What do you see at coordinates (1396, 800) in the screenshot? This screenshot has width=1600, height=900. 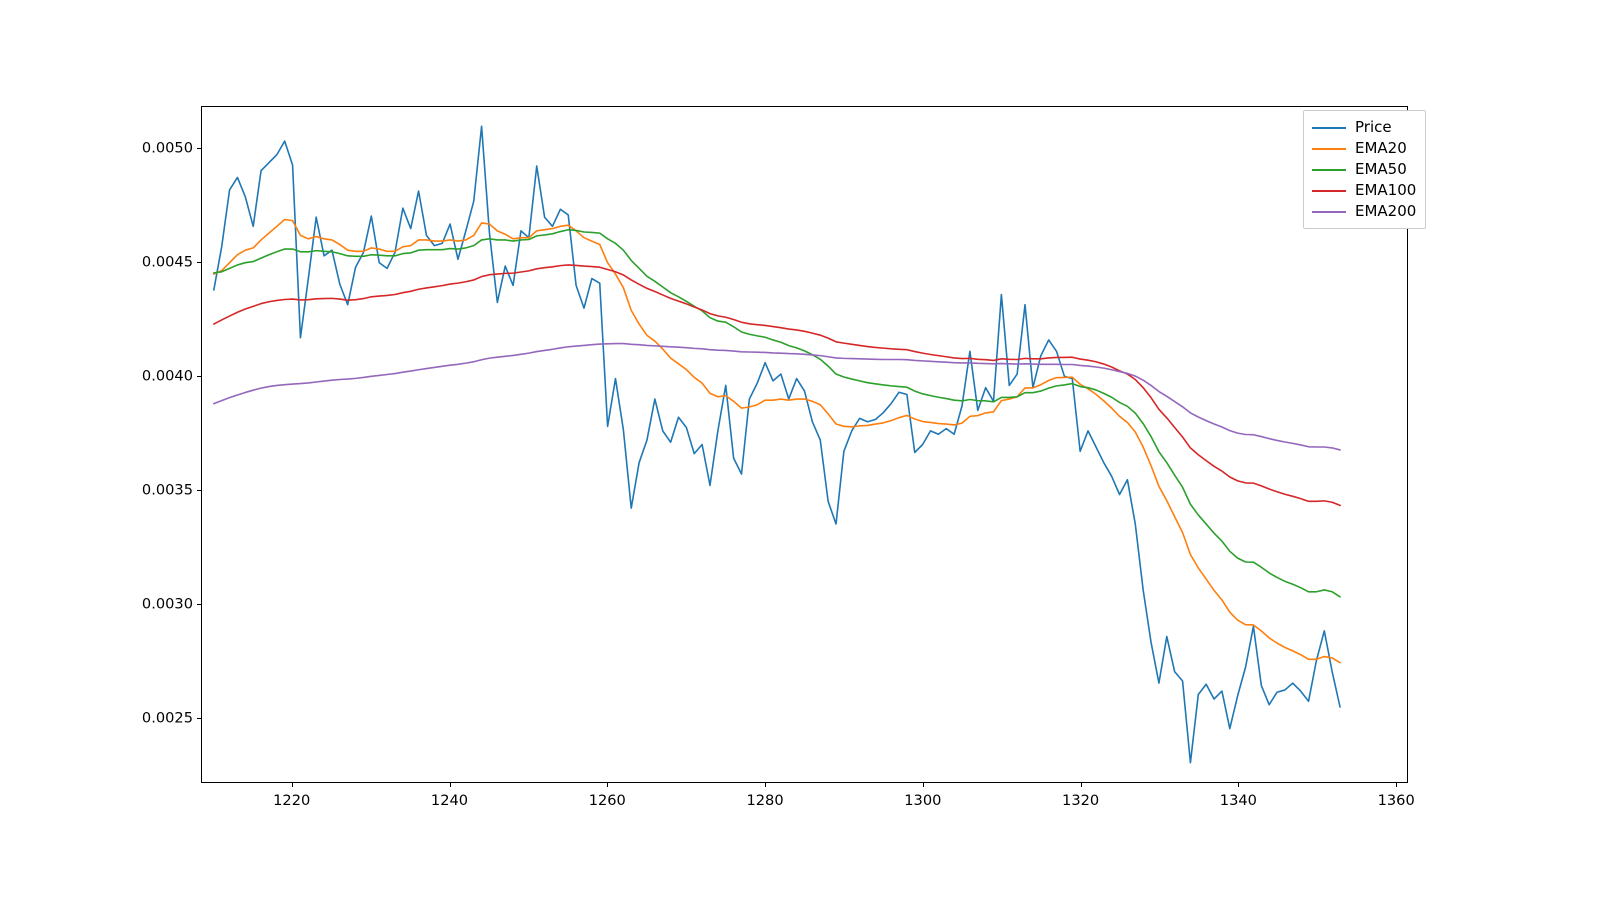 I see `x-tick-label: 1360` at bounding box center [1396, 800].